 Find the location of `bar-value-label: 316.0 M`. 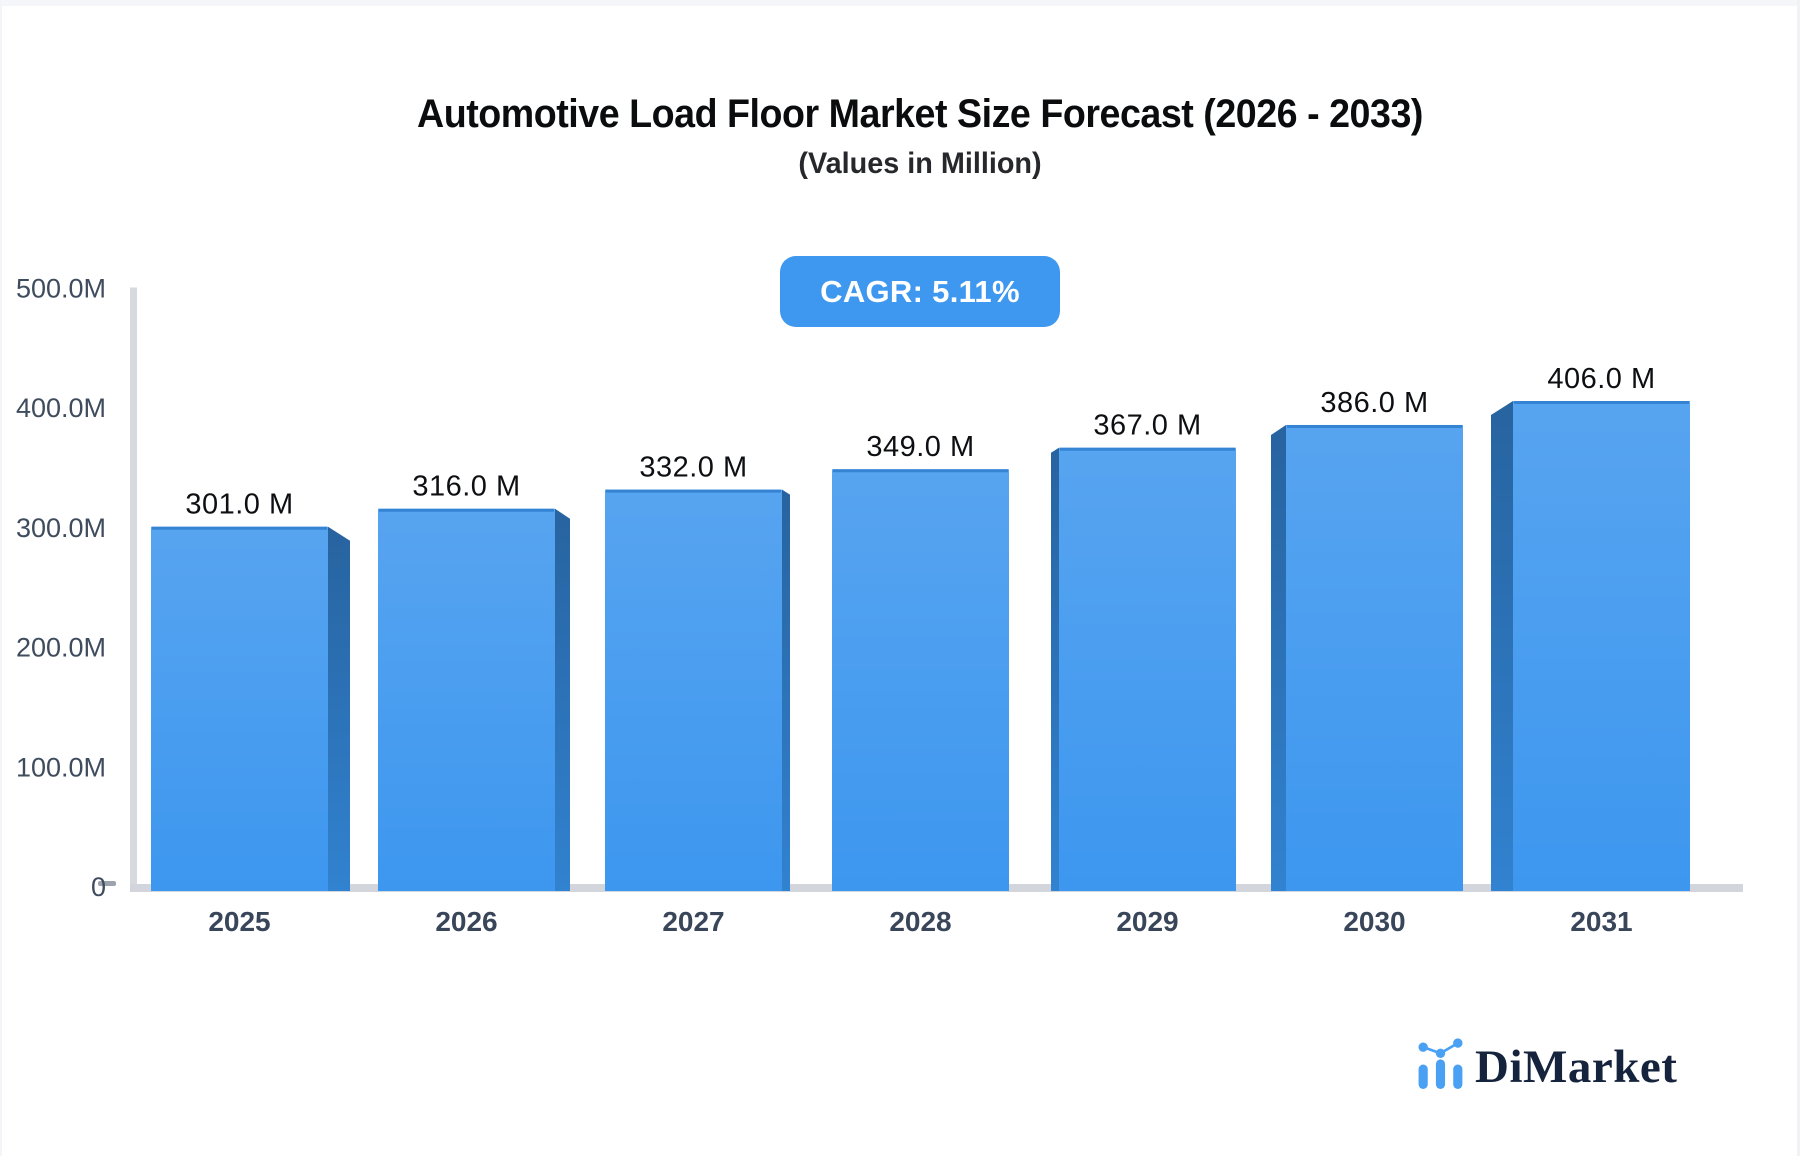

bar-value-label: 316.0 M is located at coordinates (466, 487).